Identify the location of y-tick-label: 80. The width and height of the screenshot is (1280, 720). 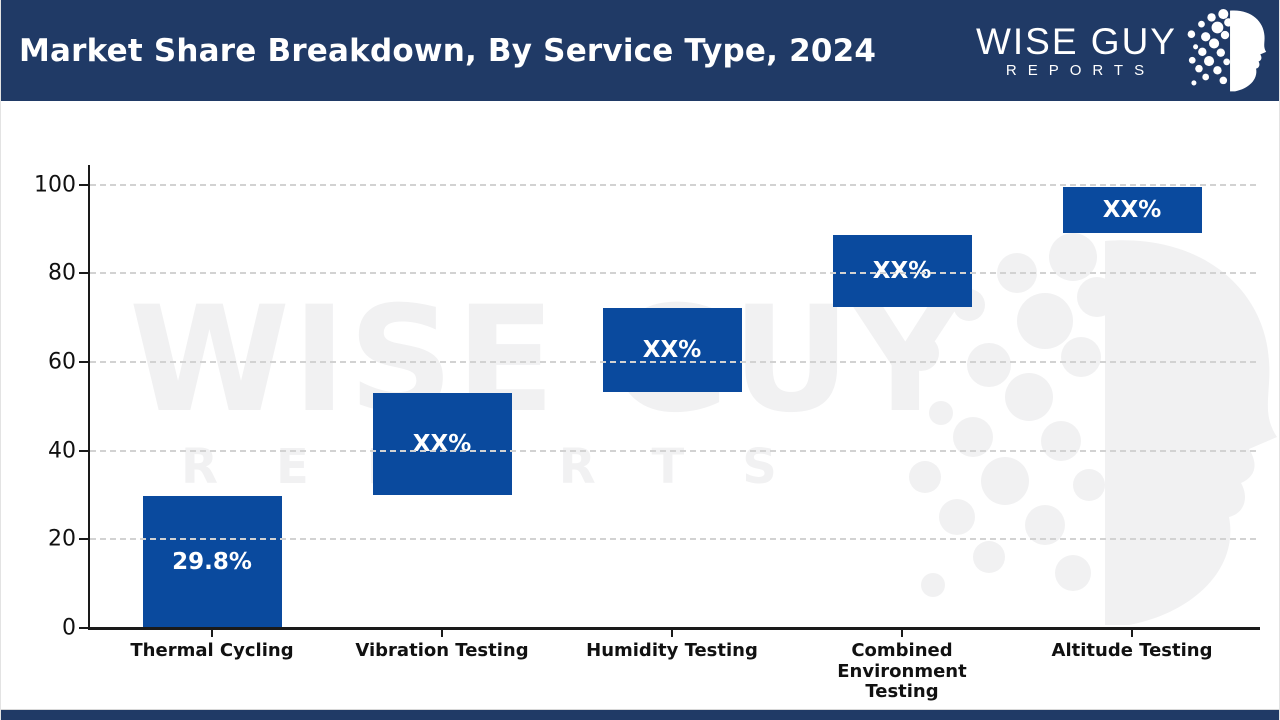
(62, 273).